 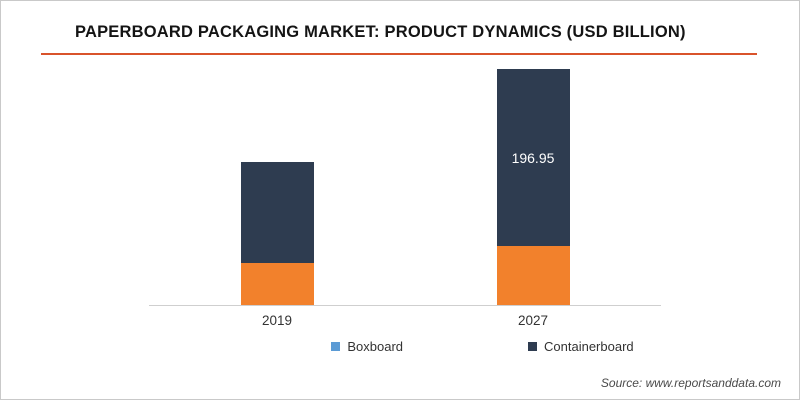 I want to click on bar-segment-boxboard-2027, so click(x=533, y=275).